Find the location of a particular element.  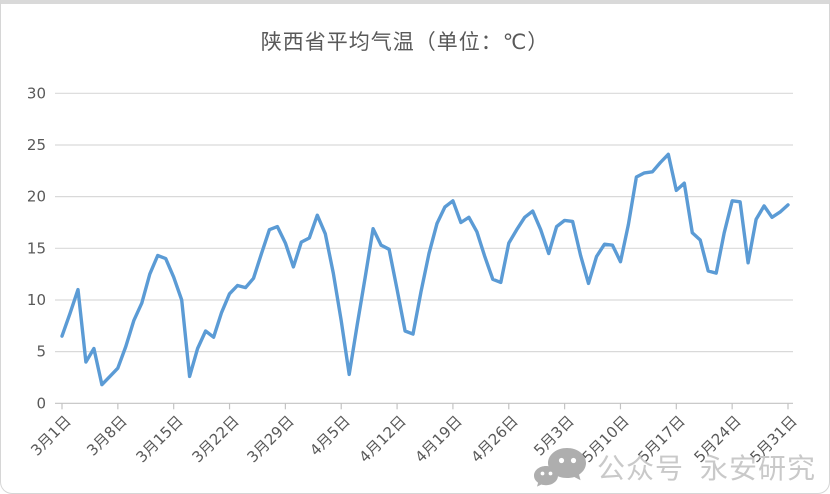

y-axis-label: 5 is located at coordinates (41, 352).